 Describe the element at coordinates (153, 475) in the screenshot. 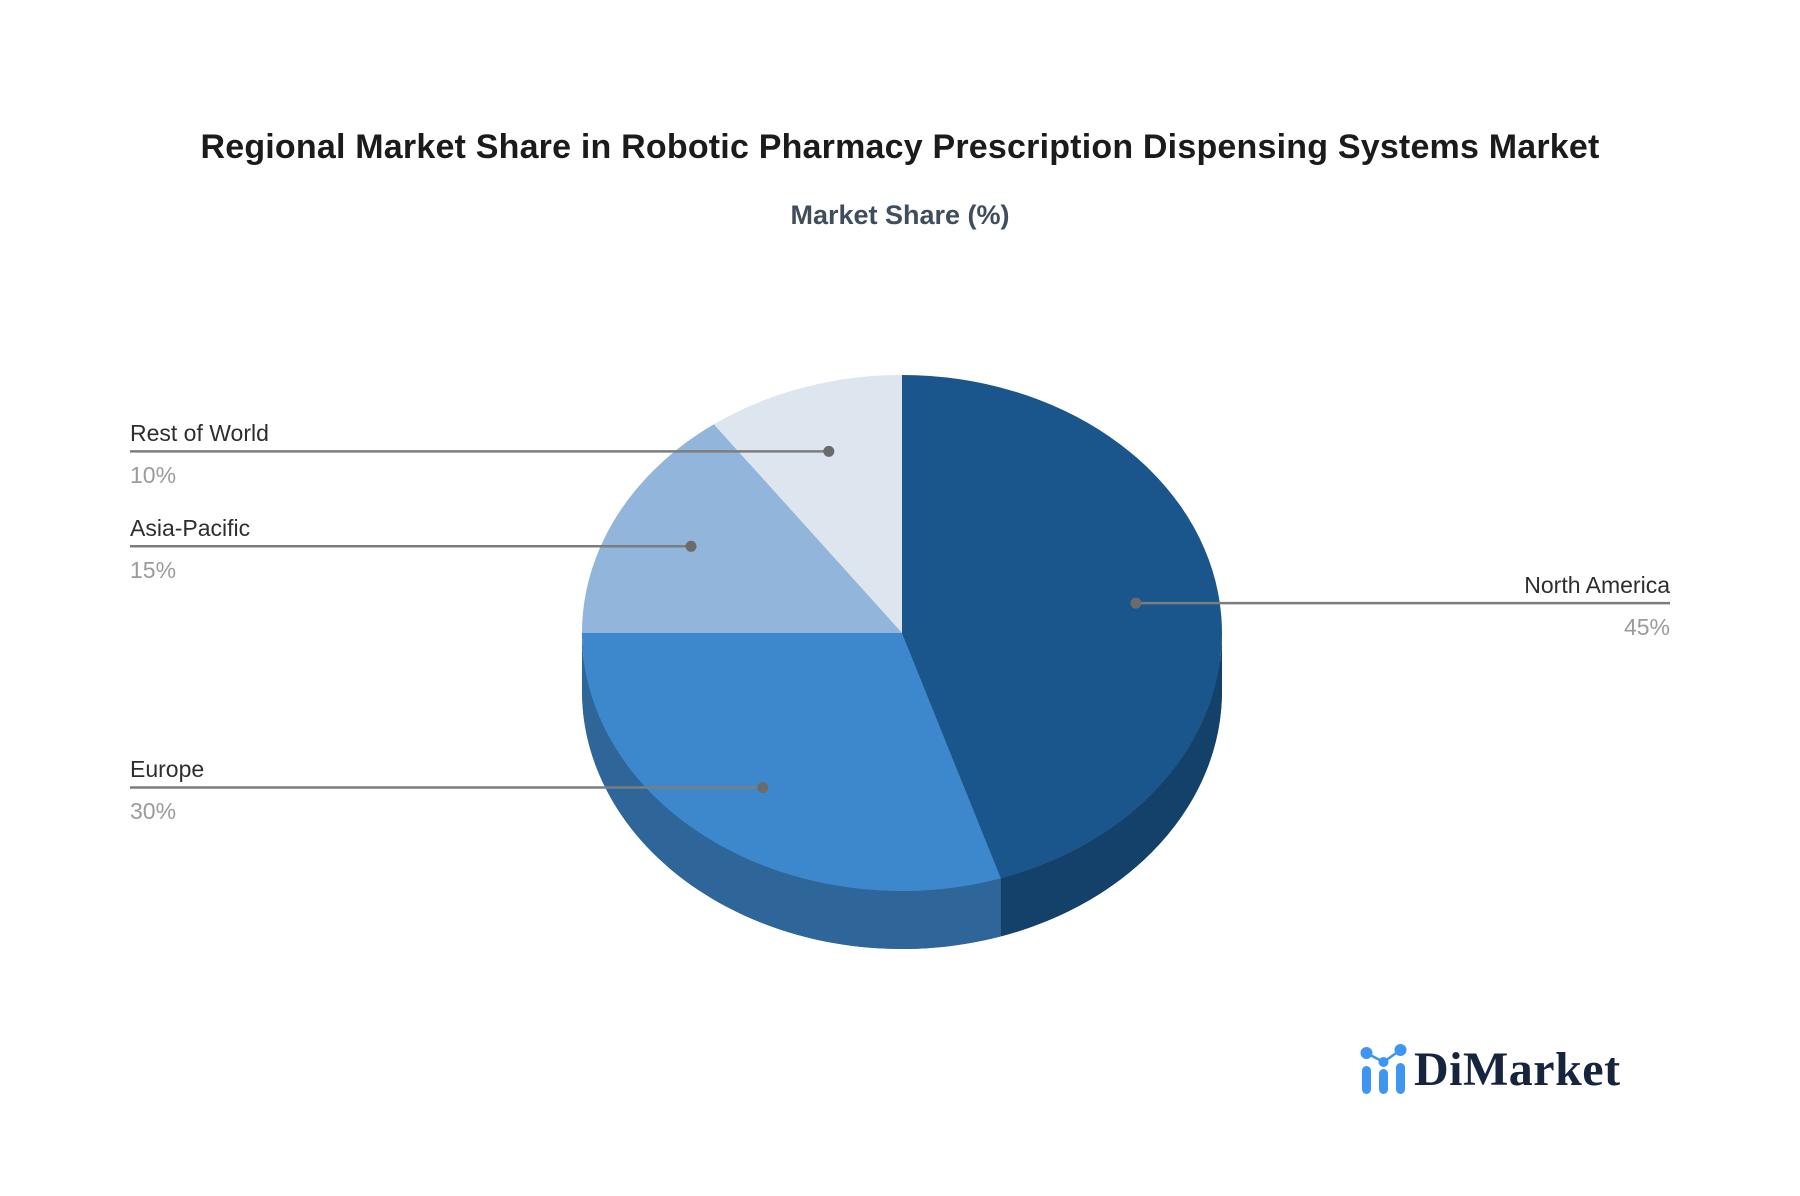

I see `slice-percent-rest-of-world: 10%` at that location.